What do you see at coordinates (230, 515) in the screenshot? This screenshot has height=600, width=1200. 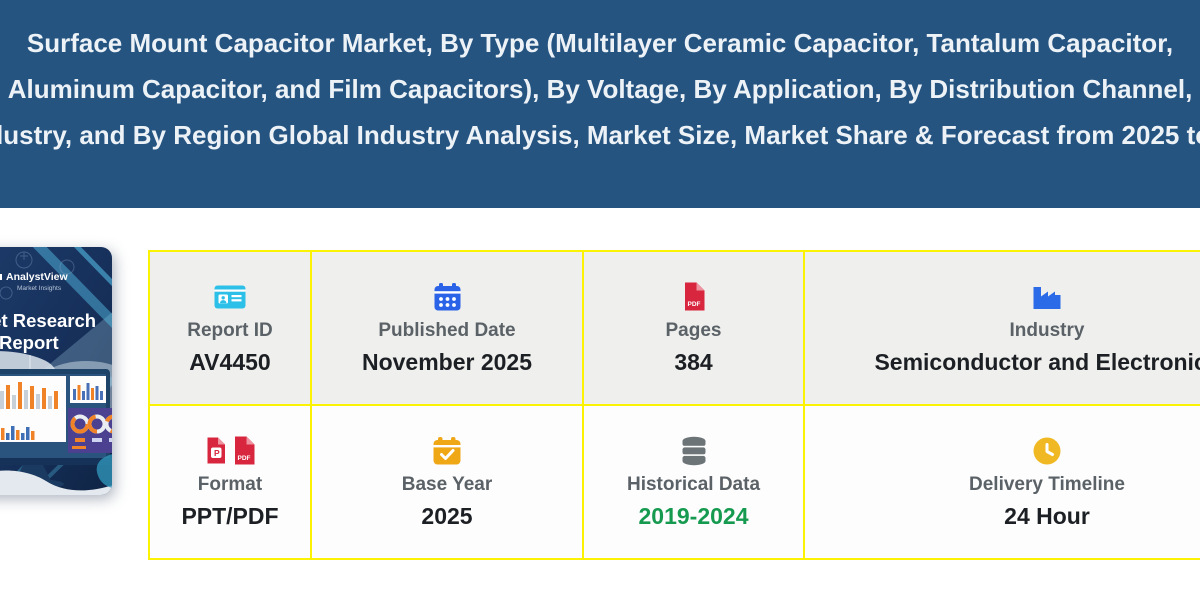 I see `info-value: PPT/PDF` at bounding box center [230, 515].